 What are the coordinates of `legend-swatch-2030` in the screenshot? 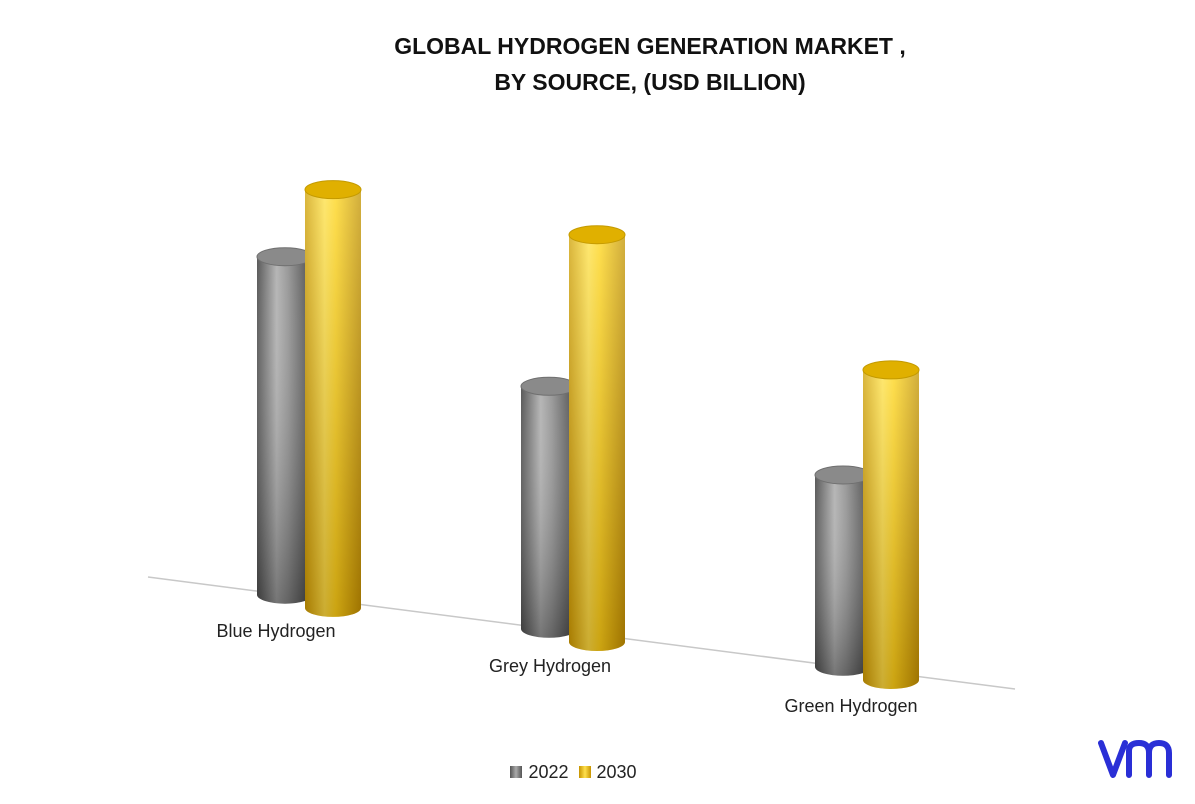 It's located at (584, 772).